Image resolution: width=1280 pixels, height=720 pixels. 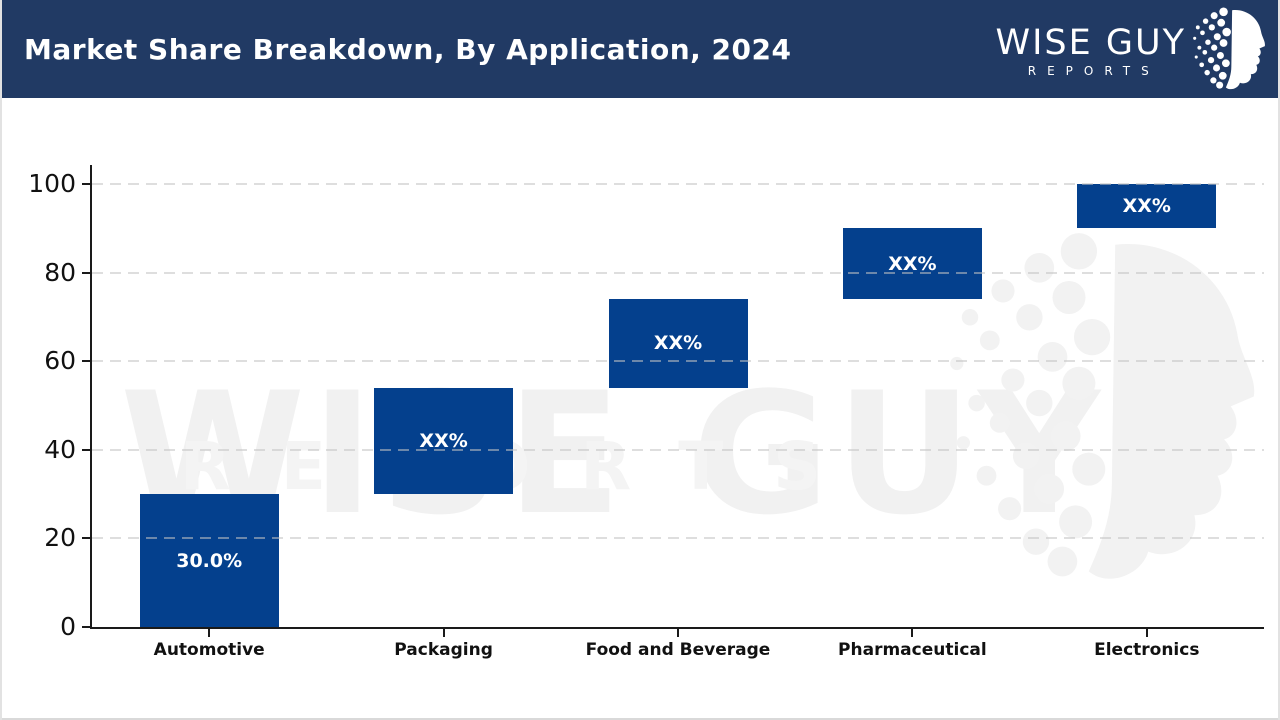 What do you see at coordinates (60, 538) in the screenshot?
I see `y-tick-label-20: 20` at bounding box center [60, 538].